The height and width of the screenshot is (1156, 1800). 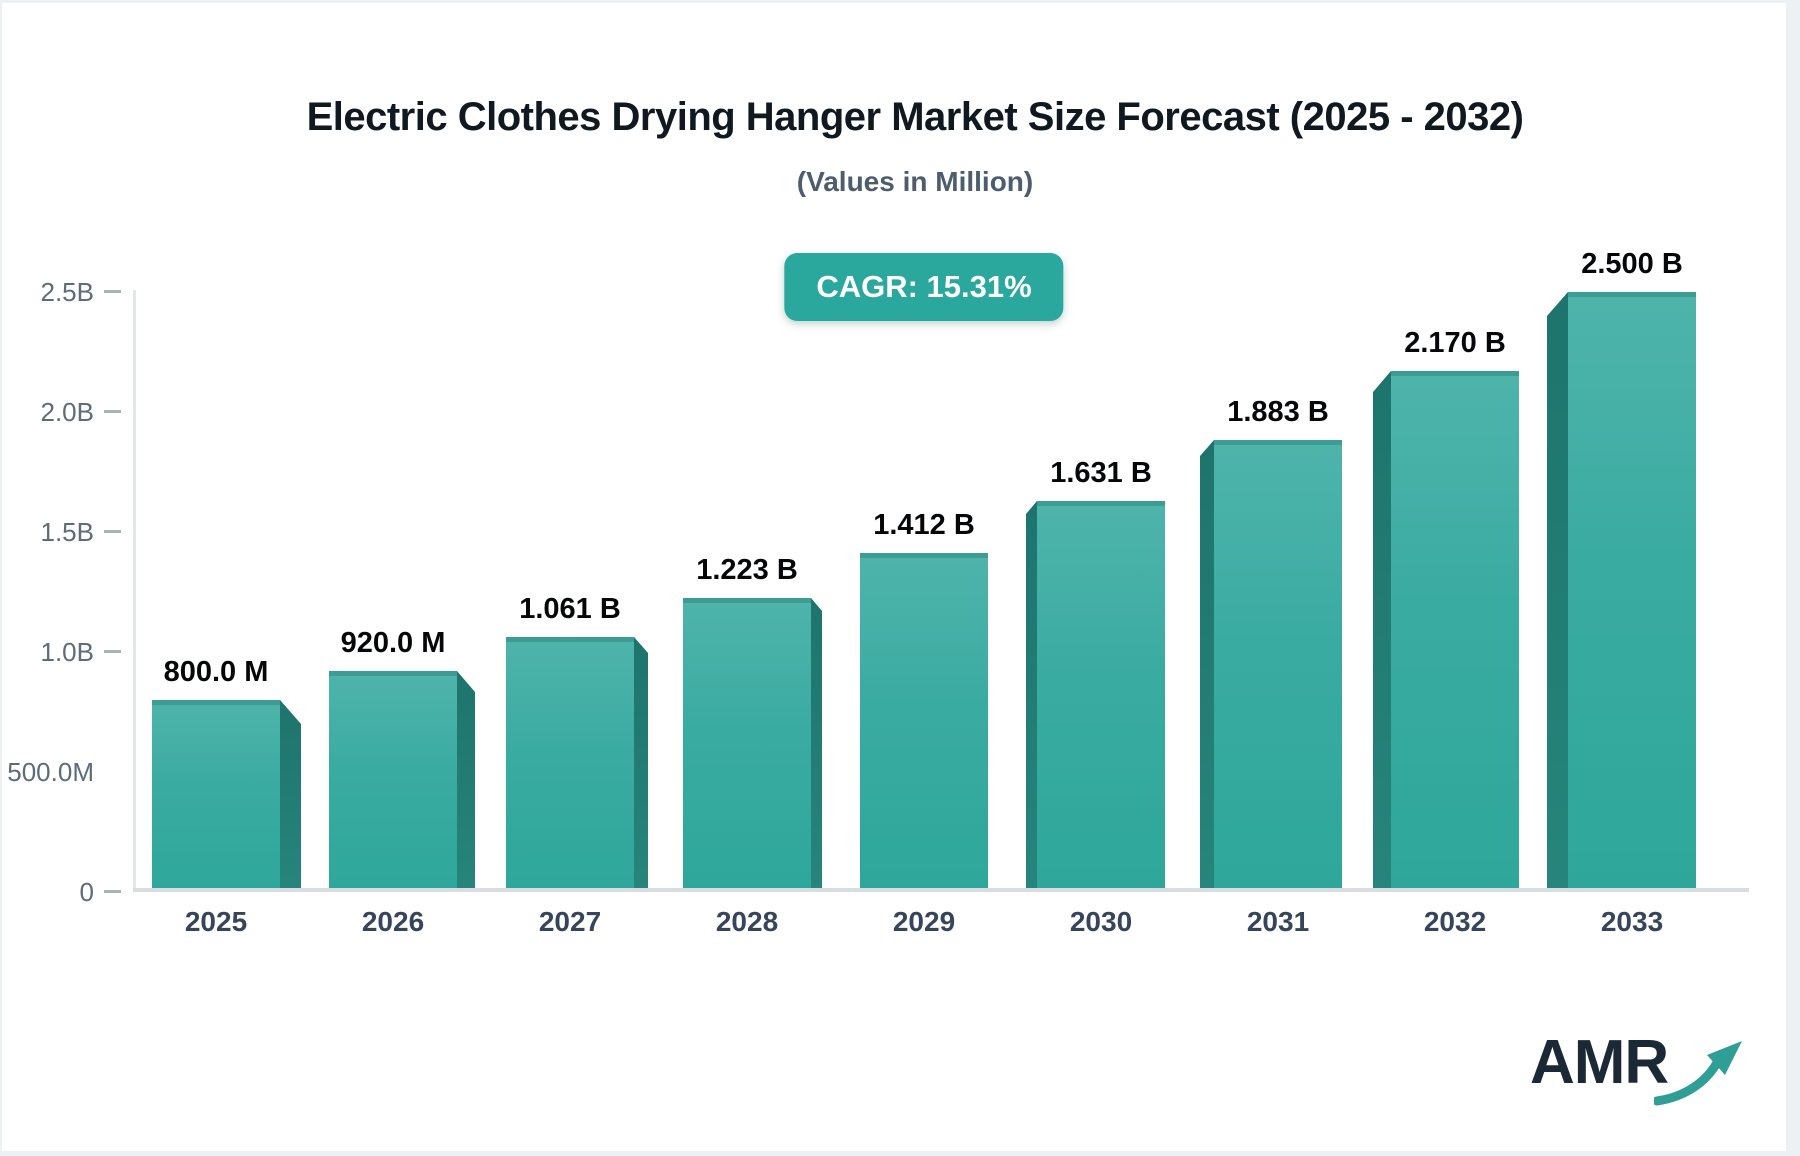 I want to click on y-axis-tick-label: 2.0B, so click(x=67, y=412).